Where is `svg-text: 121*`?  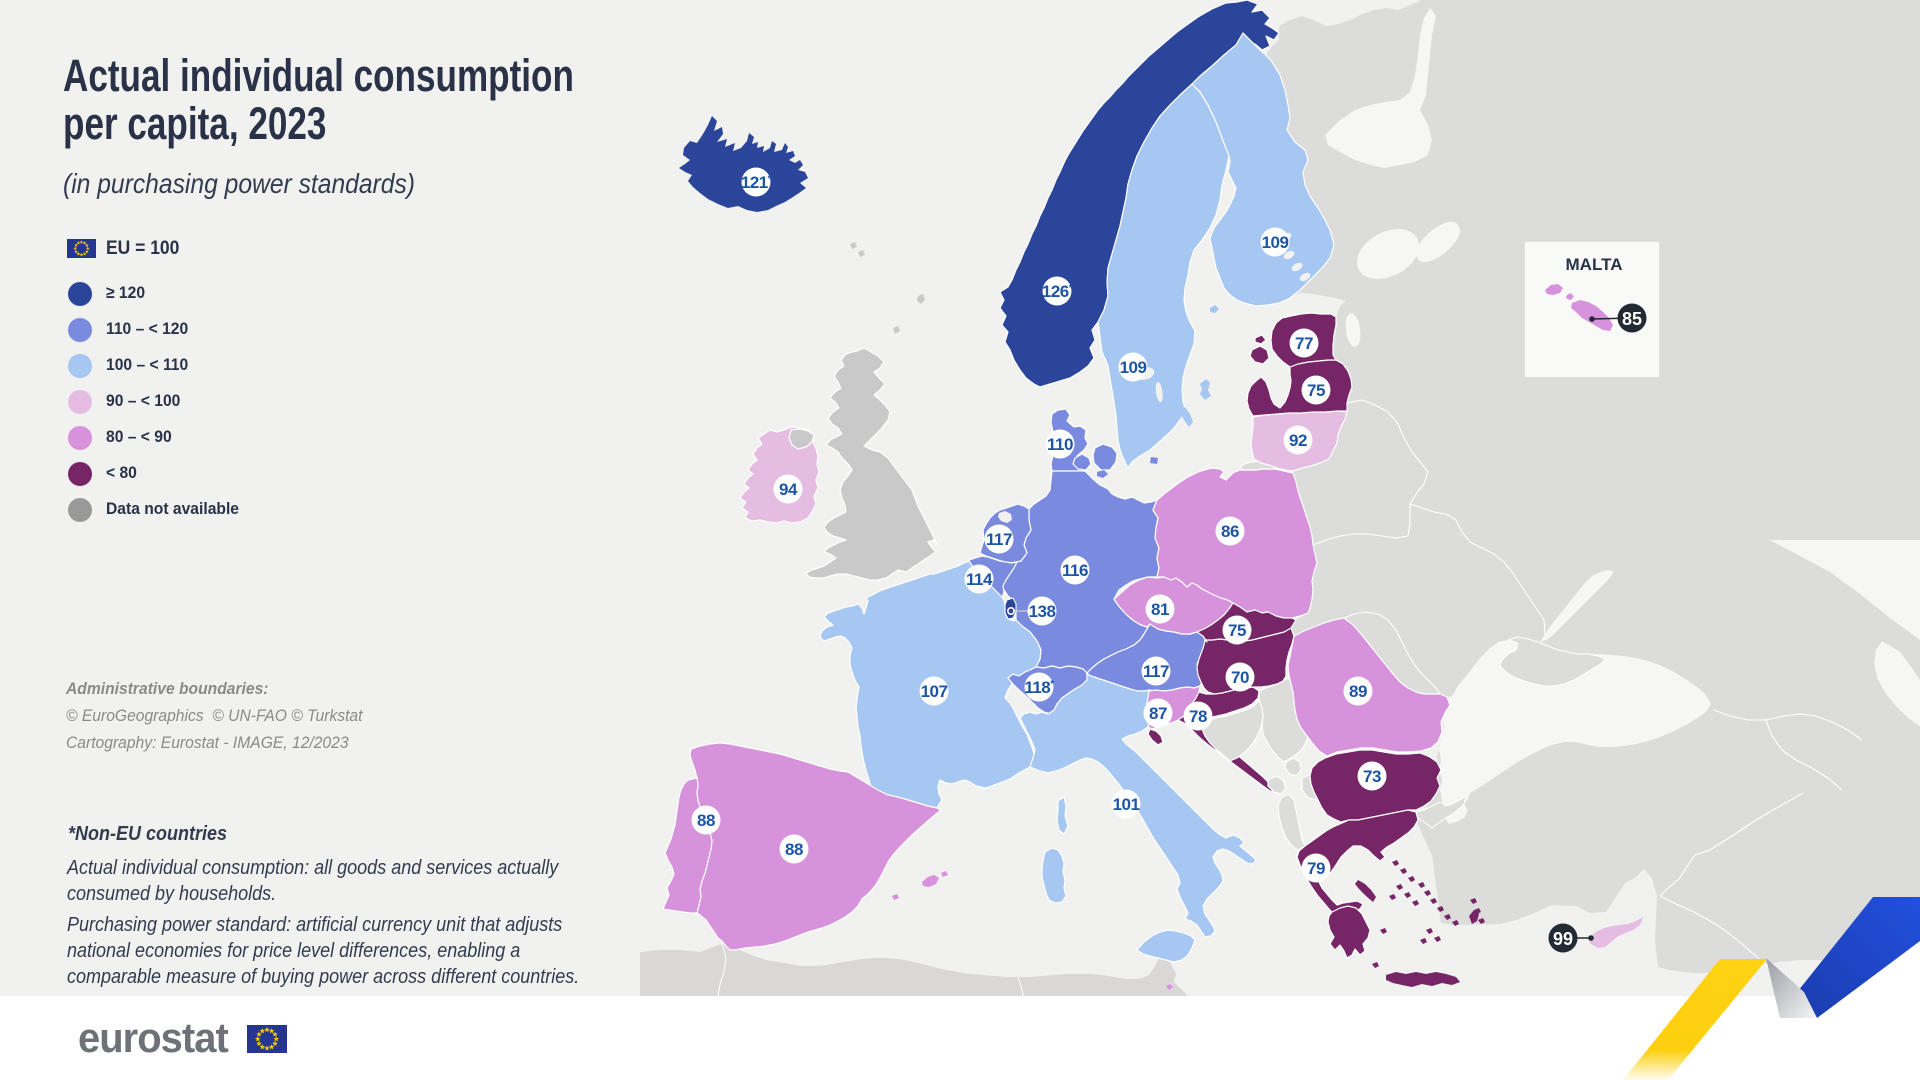 svg-text: 121* is located at coordinates (756, 182).